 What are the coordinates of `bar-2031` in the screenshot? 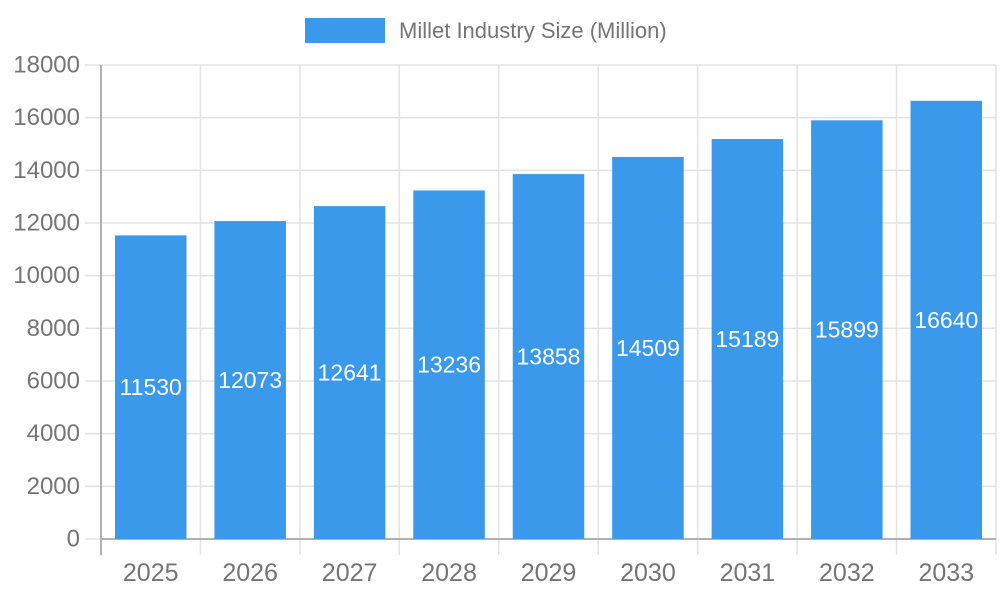 It's located at (747, 339).